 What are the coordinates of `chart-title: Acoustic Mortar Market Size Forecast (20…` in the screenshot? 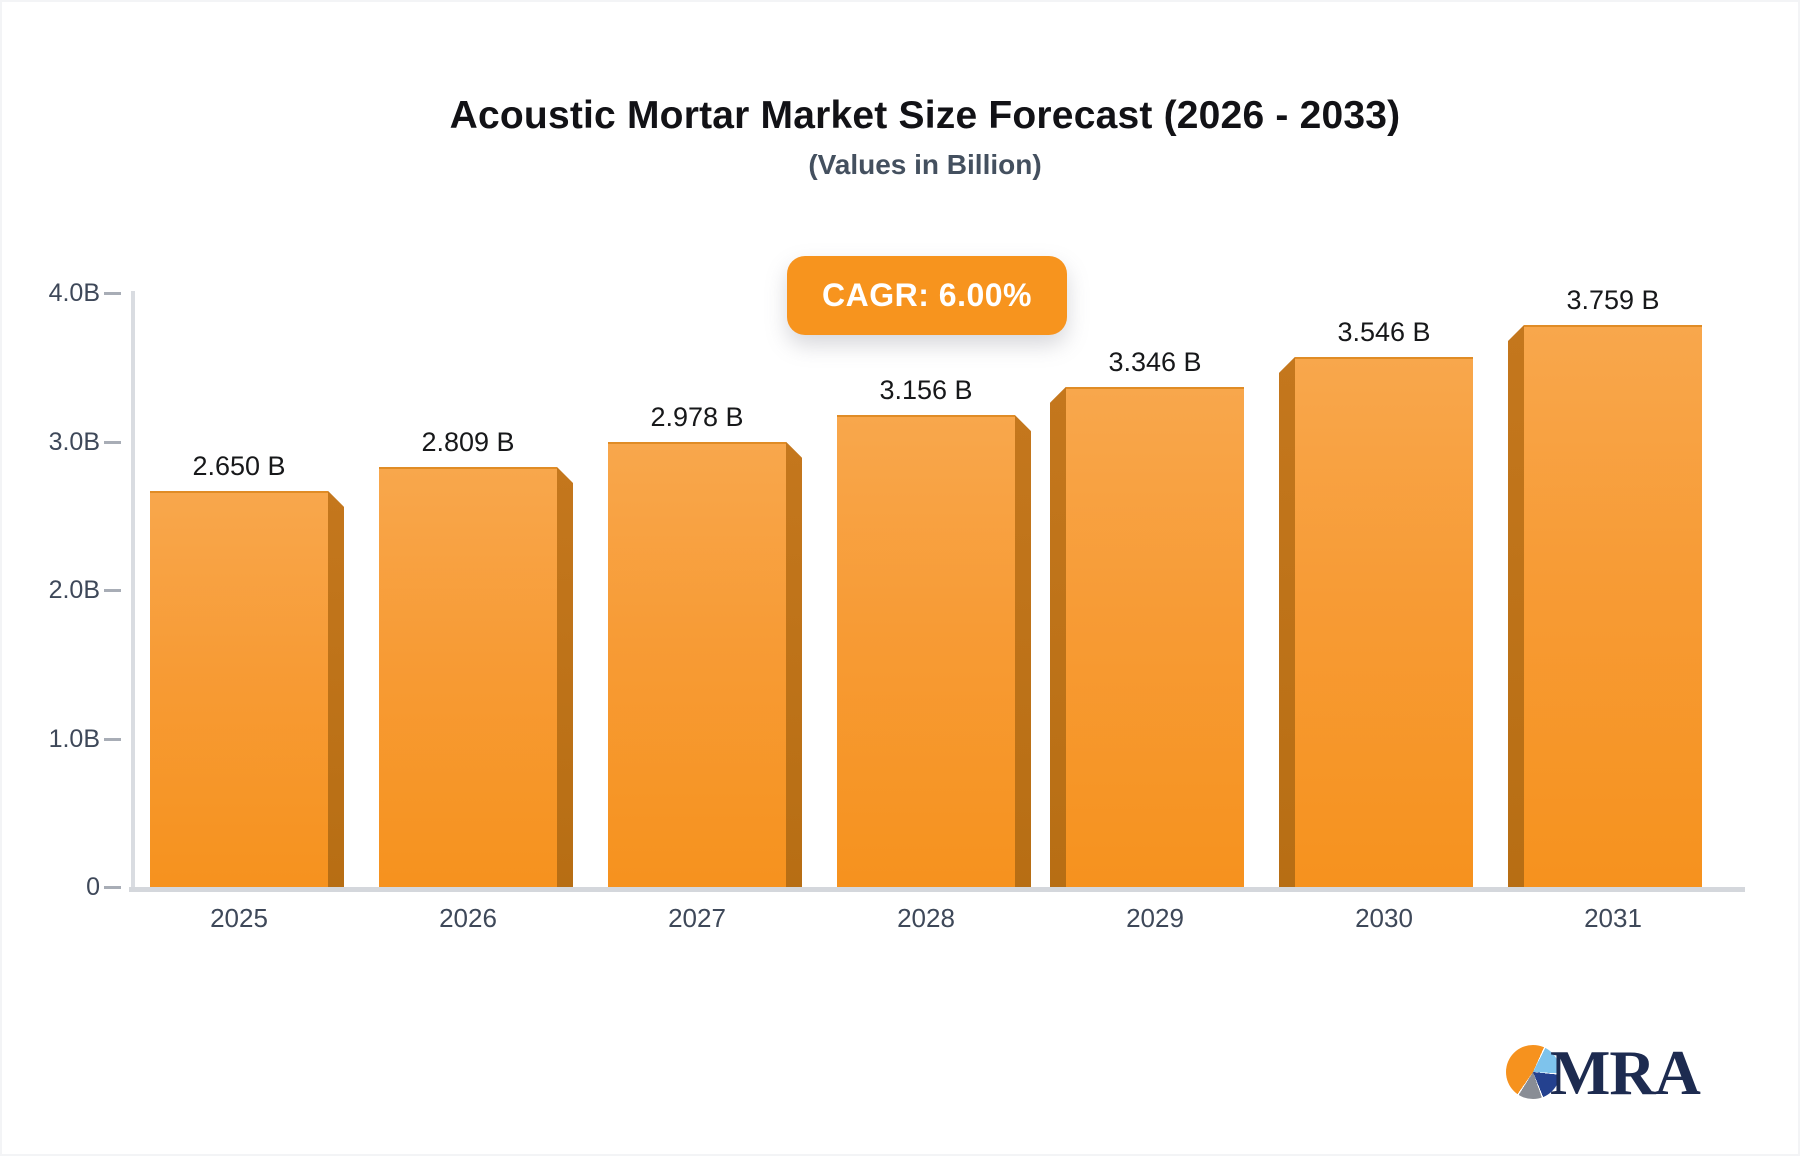 It's located at (925, 115).